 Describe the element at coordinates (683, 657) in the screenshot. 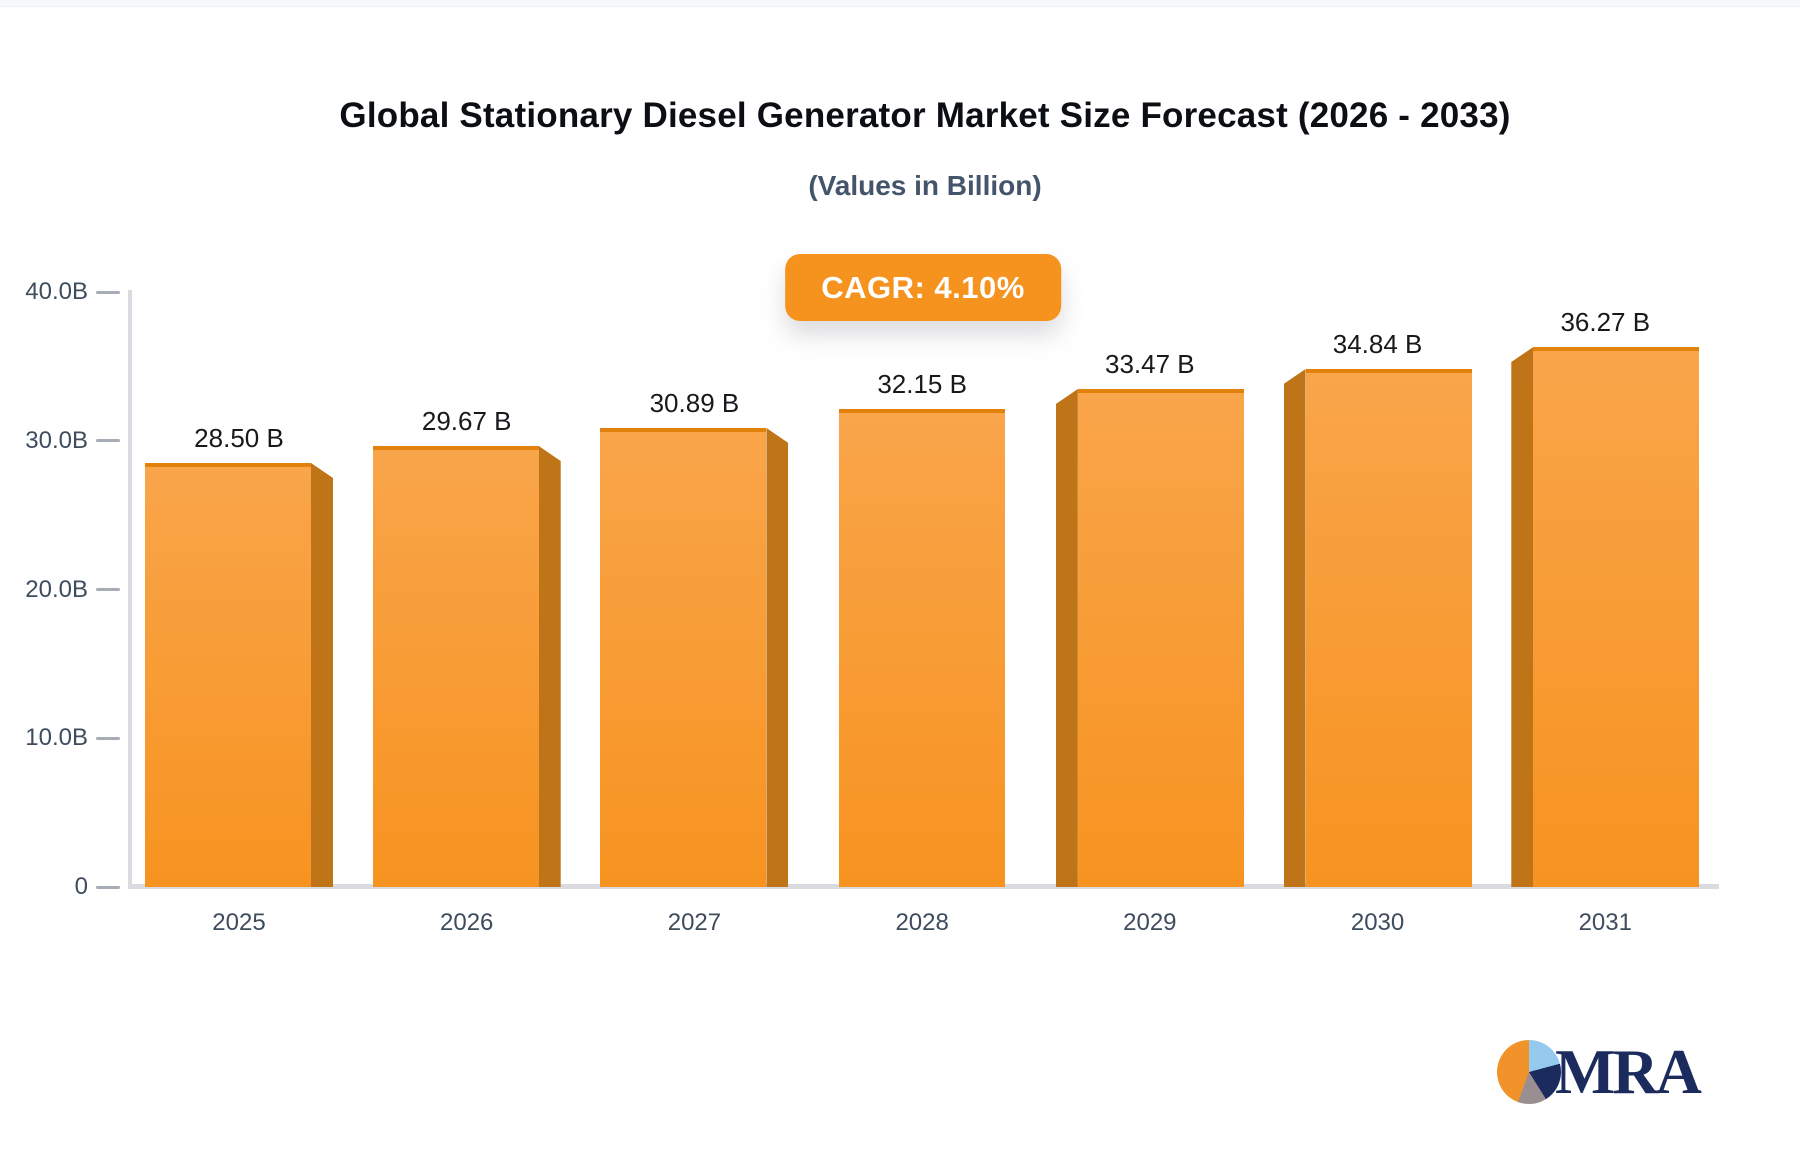

I see `bar-2027` at that location.